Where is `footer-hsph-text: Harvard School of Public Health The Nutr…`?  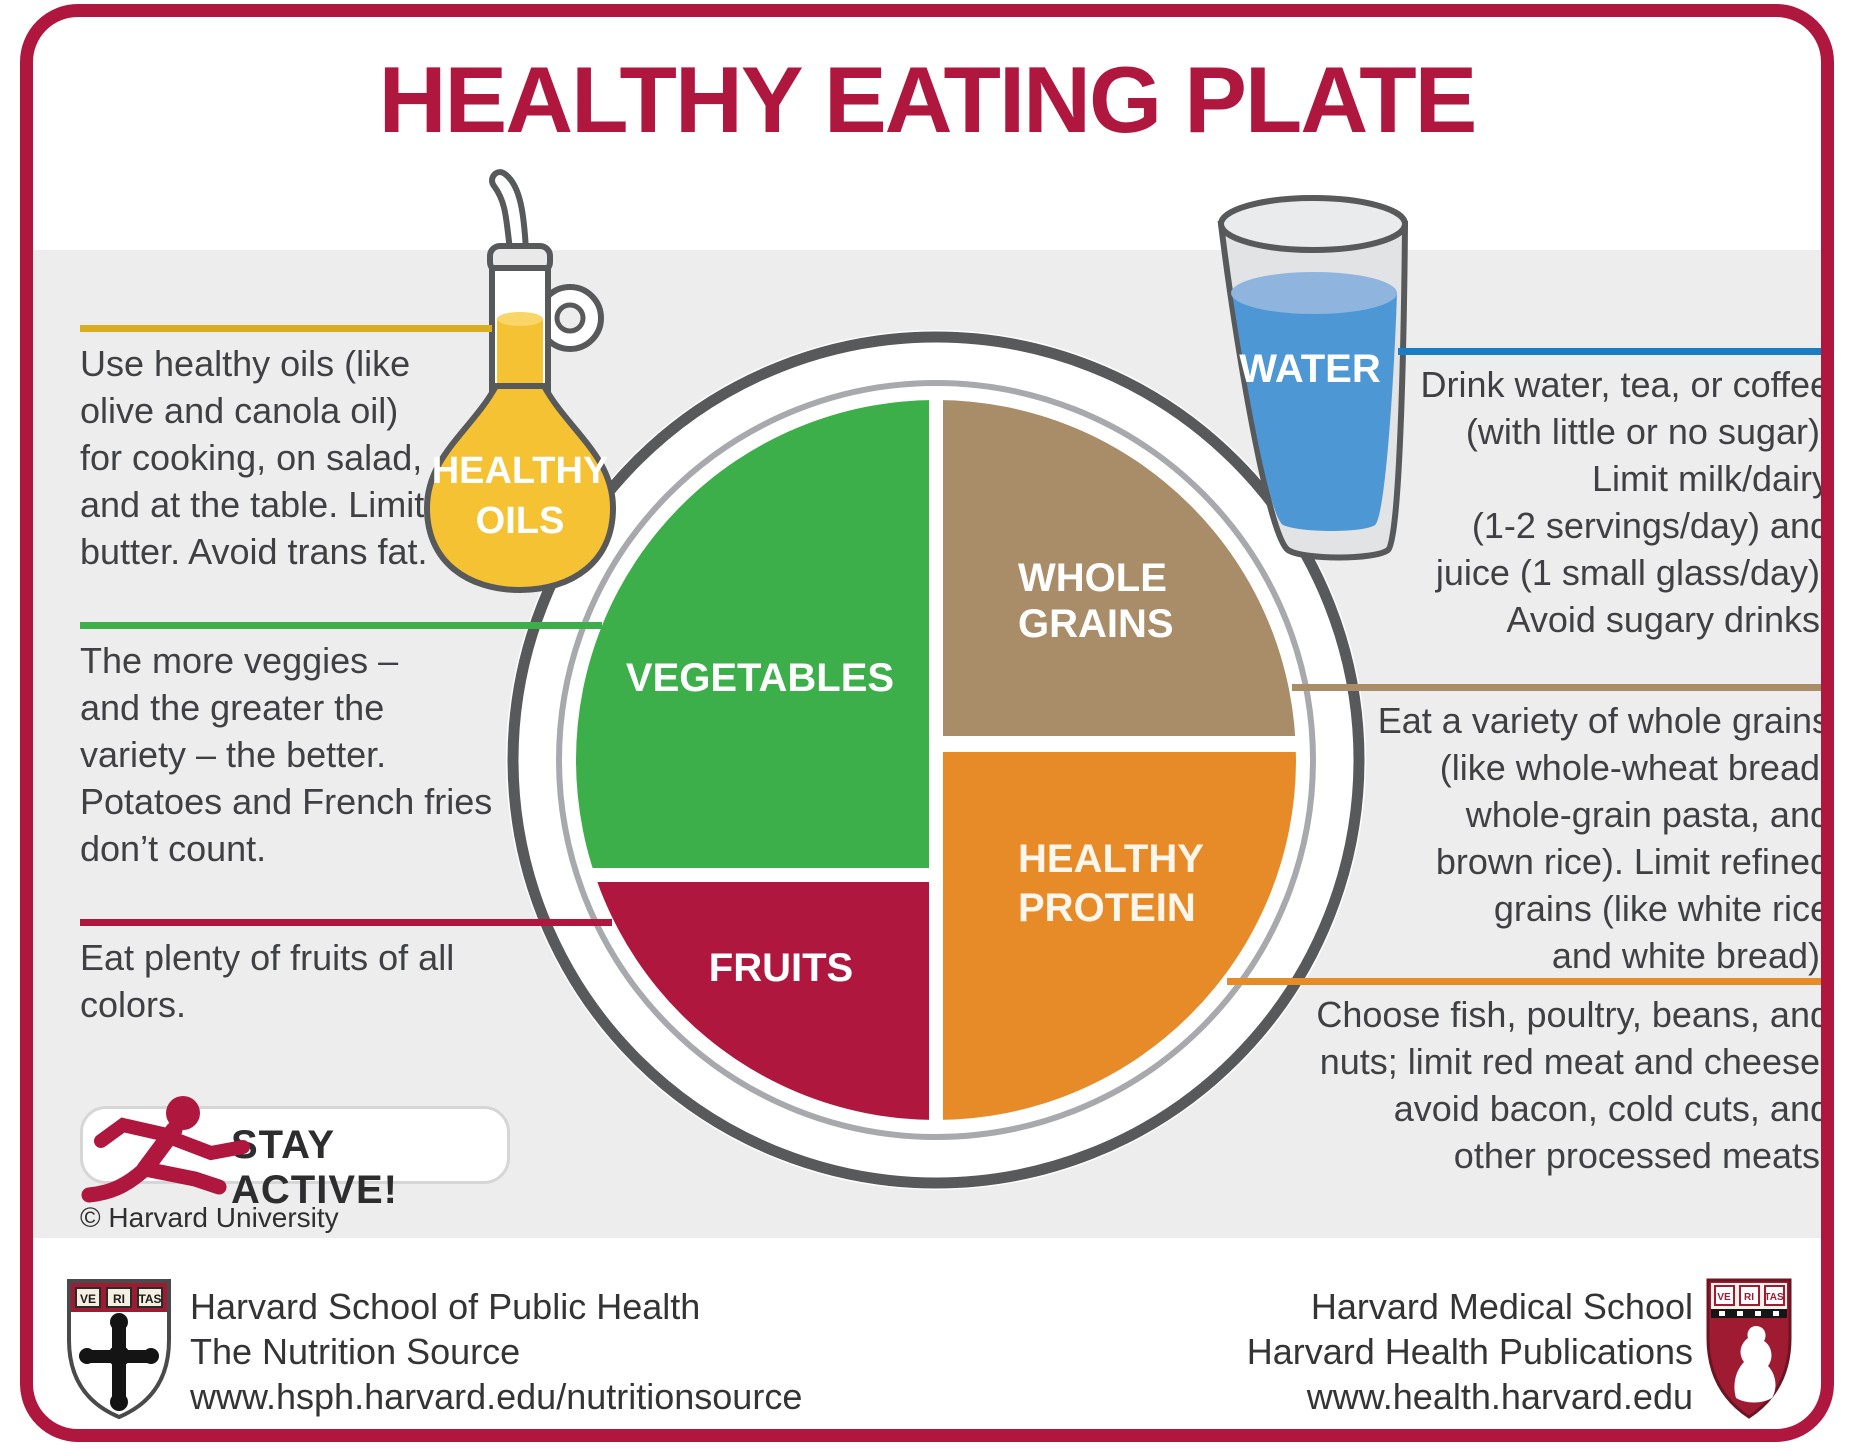 footer-hsph-text: Harvard School of Public Health The Nutr… is located at coordinates (496, 1351).